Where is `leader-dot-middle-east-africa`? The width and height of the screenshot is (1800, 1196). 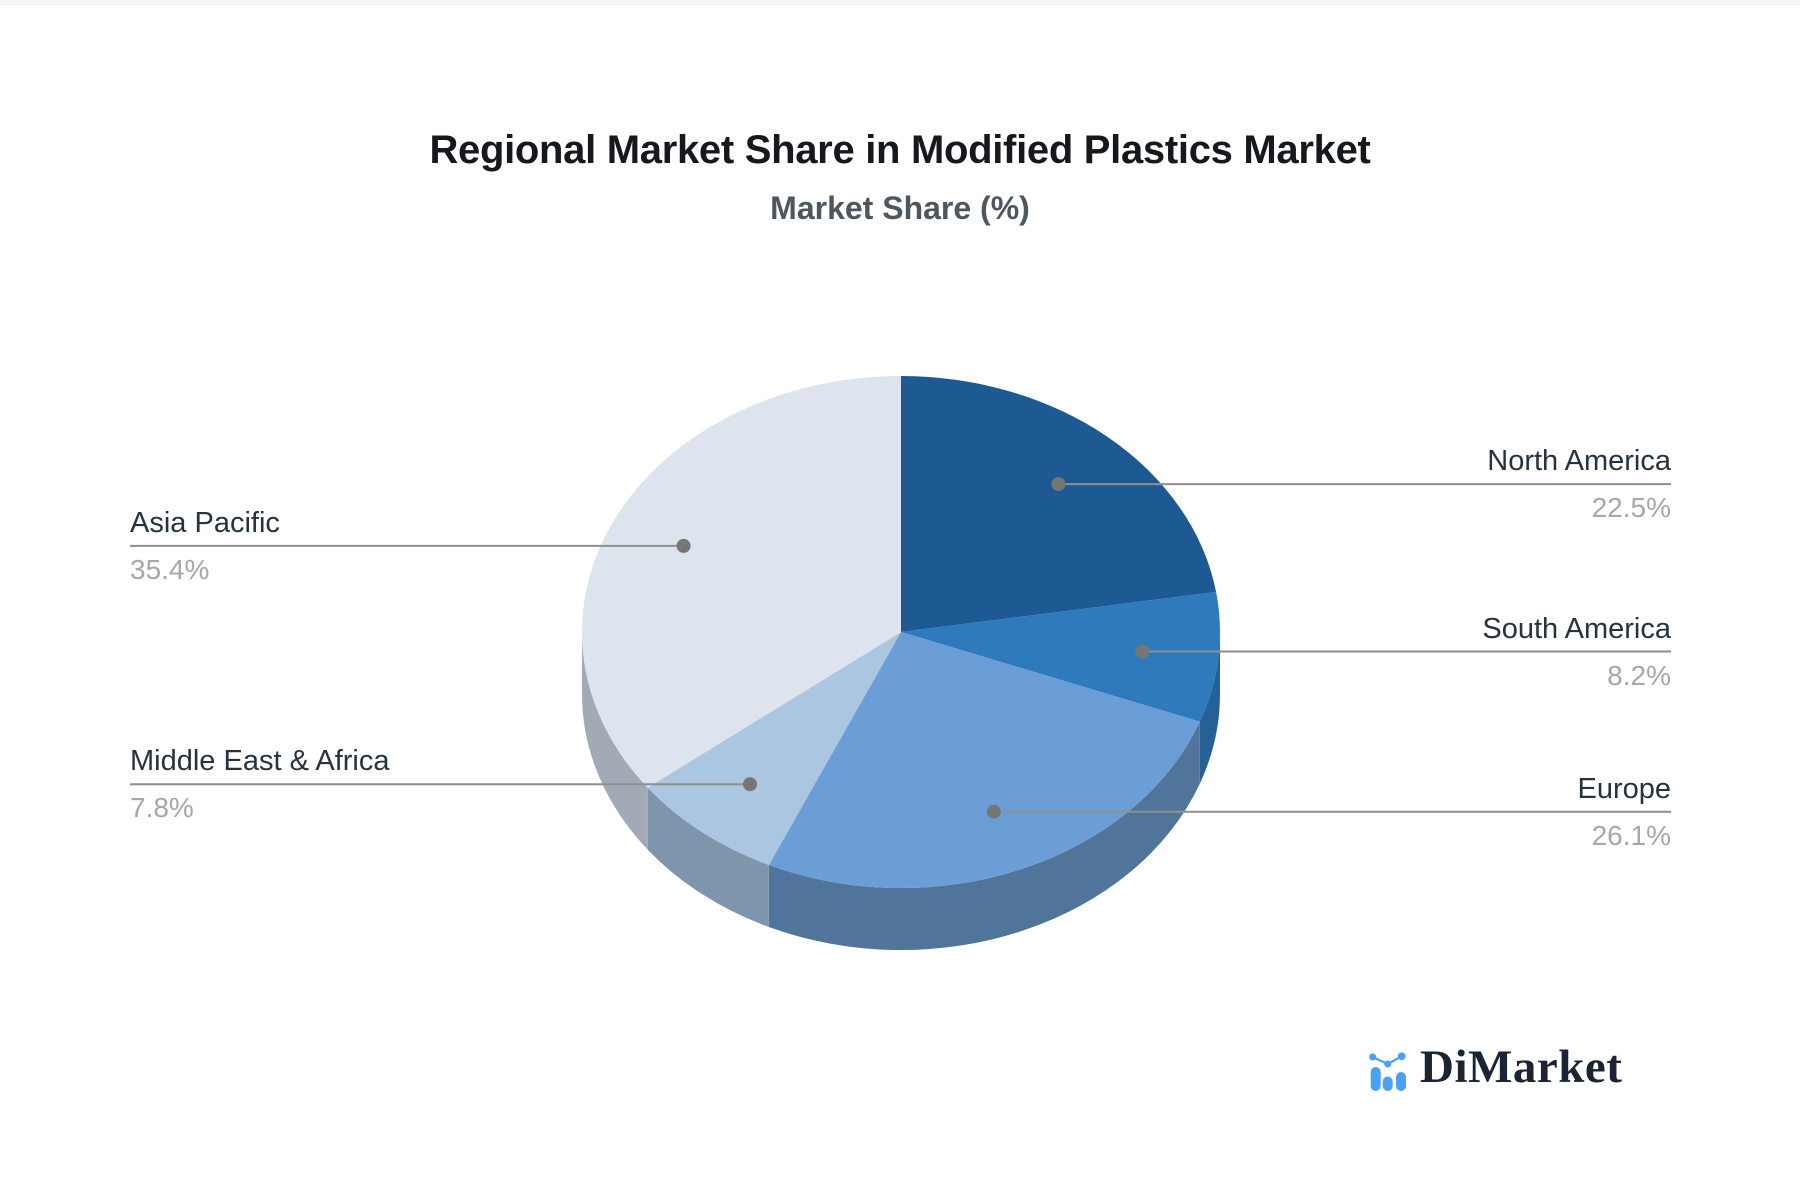 leader-dot-middle-east-africa is located at coordinates (750, 784).